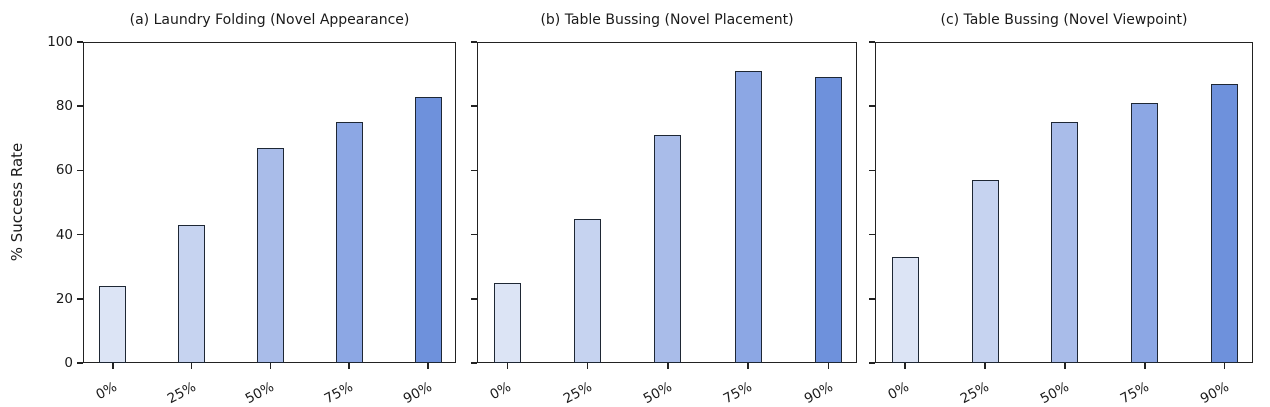 This screenshot has width=1270, height=407. I want to click on y-tick-label: 40, so click(64, 234).